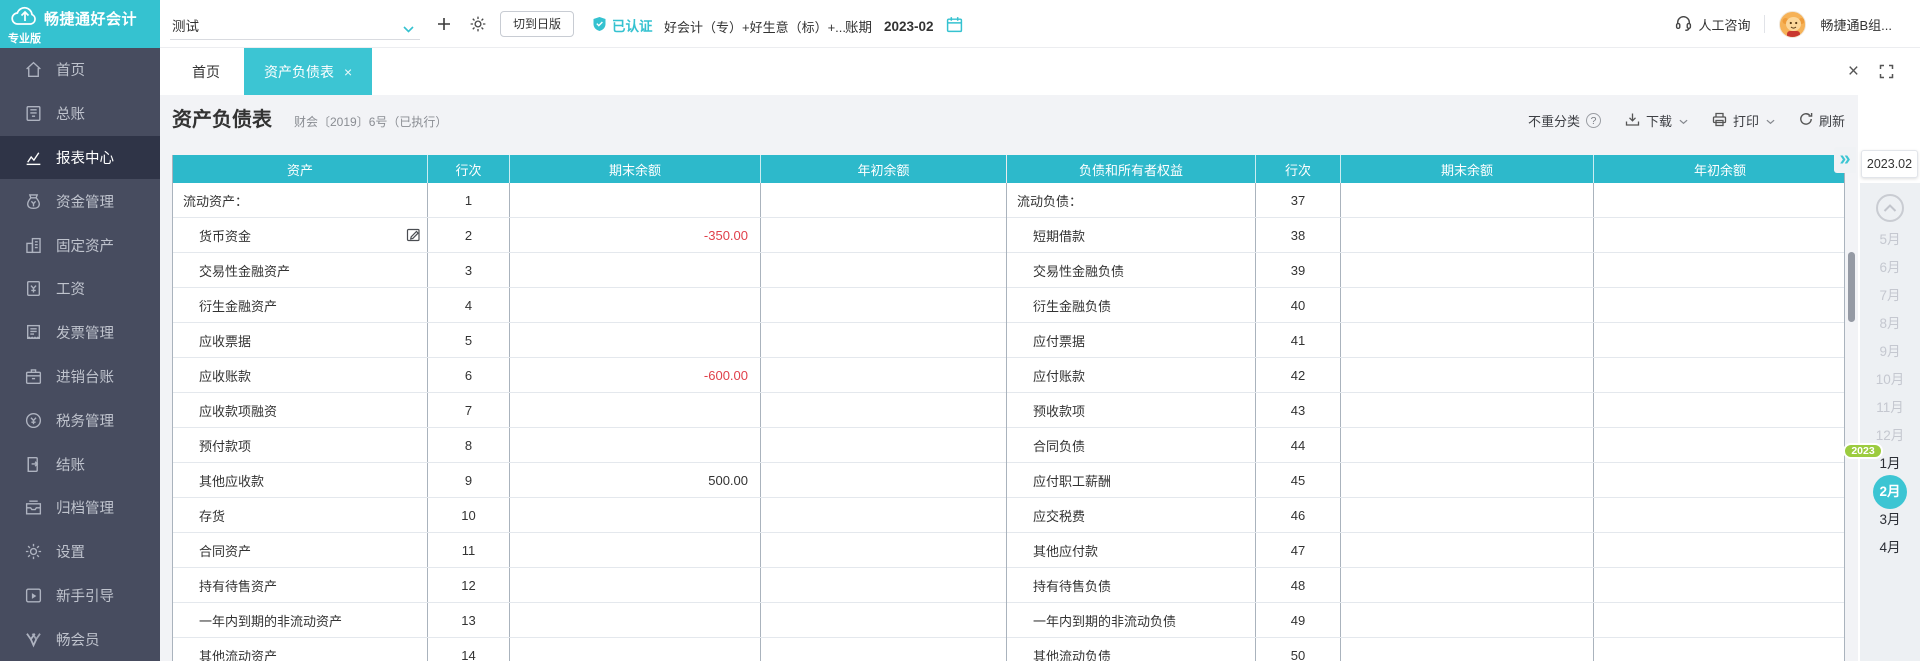 This screenshot has width=1920, height=661. I want to click on liability-name-cell: 衍生金融负债, so click(1072, 306).